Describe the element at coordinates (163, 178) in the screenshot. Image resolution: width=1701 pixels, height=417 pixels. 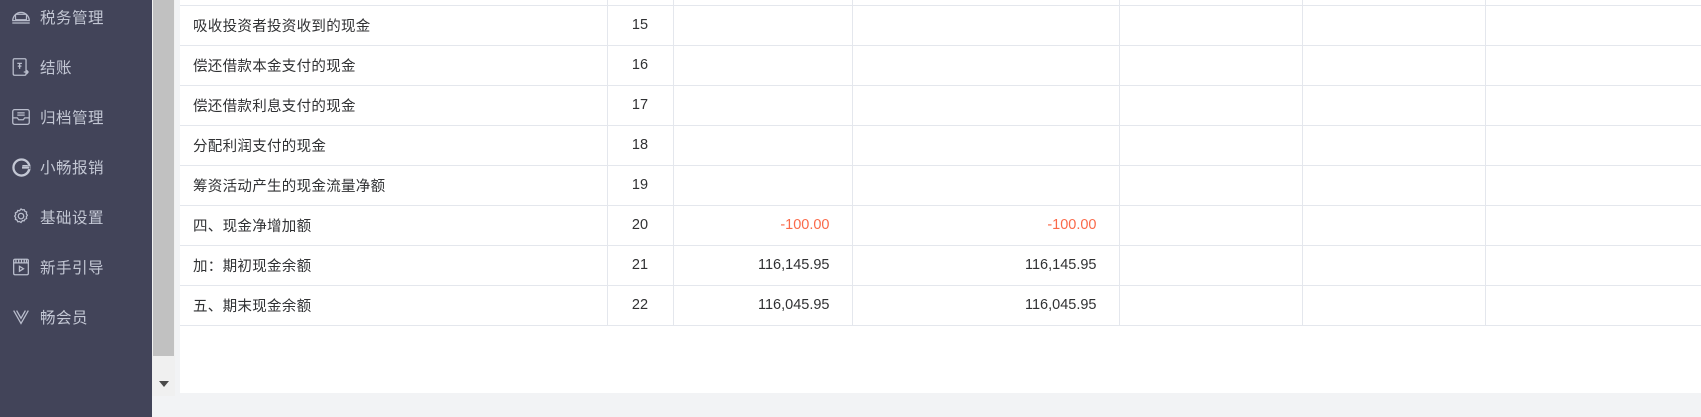
I see `sidebar-scrollbar-thumb` at that location.